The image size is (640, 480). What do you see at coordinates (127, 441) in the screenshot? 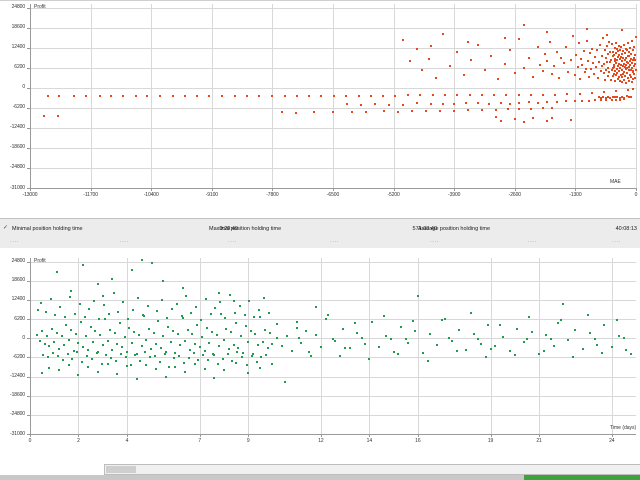
I see `x-axis-label: 4` at bounding box center [127, 441].